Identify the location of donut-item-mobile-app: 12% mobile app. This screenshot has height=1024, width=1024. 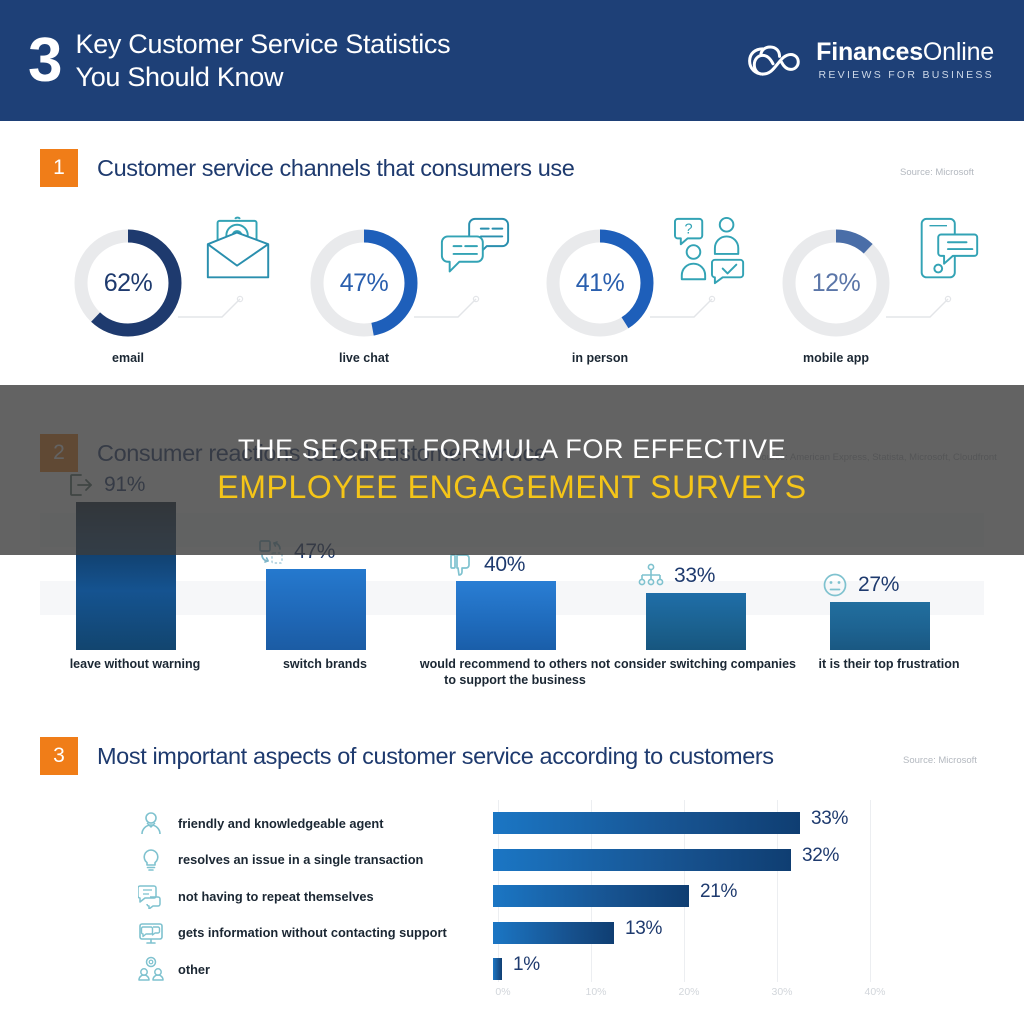
(884, 302).